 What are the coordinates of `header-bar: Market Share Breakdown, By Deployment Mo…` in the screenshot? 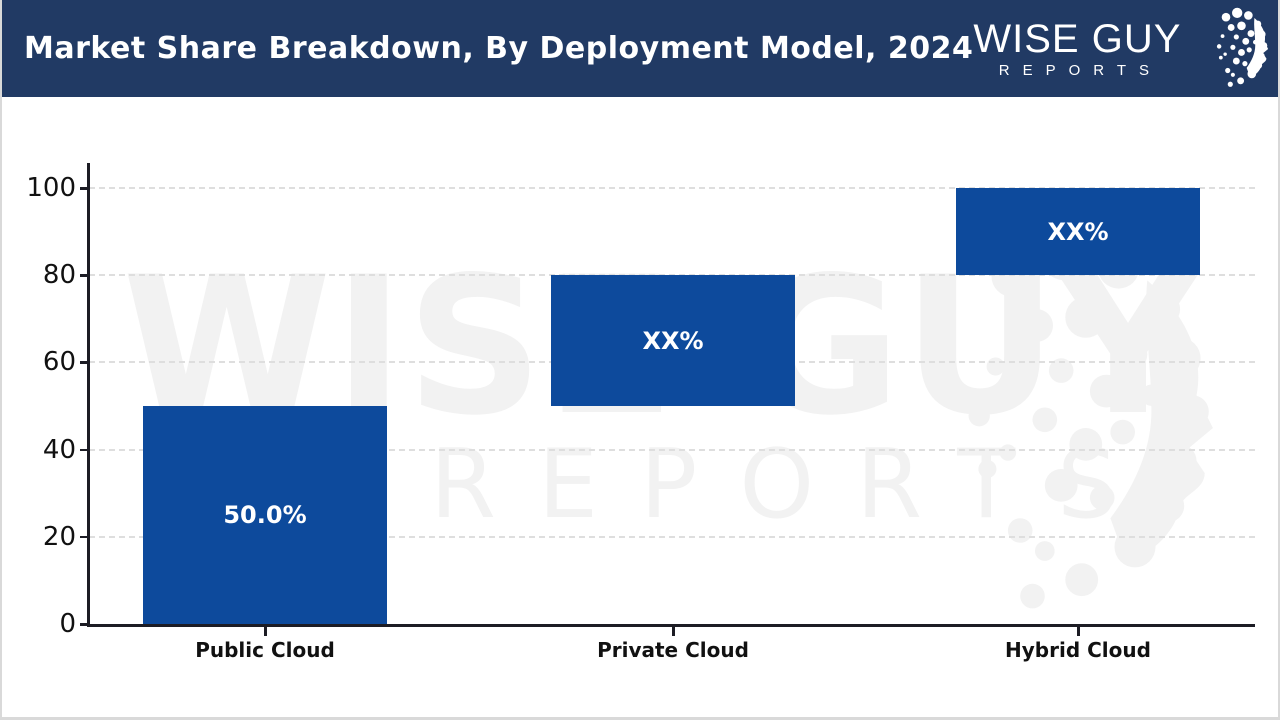 It's located at (640, 48).